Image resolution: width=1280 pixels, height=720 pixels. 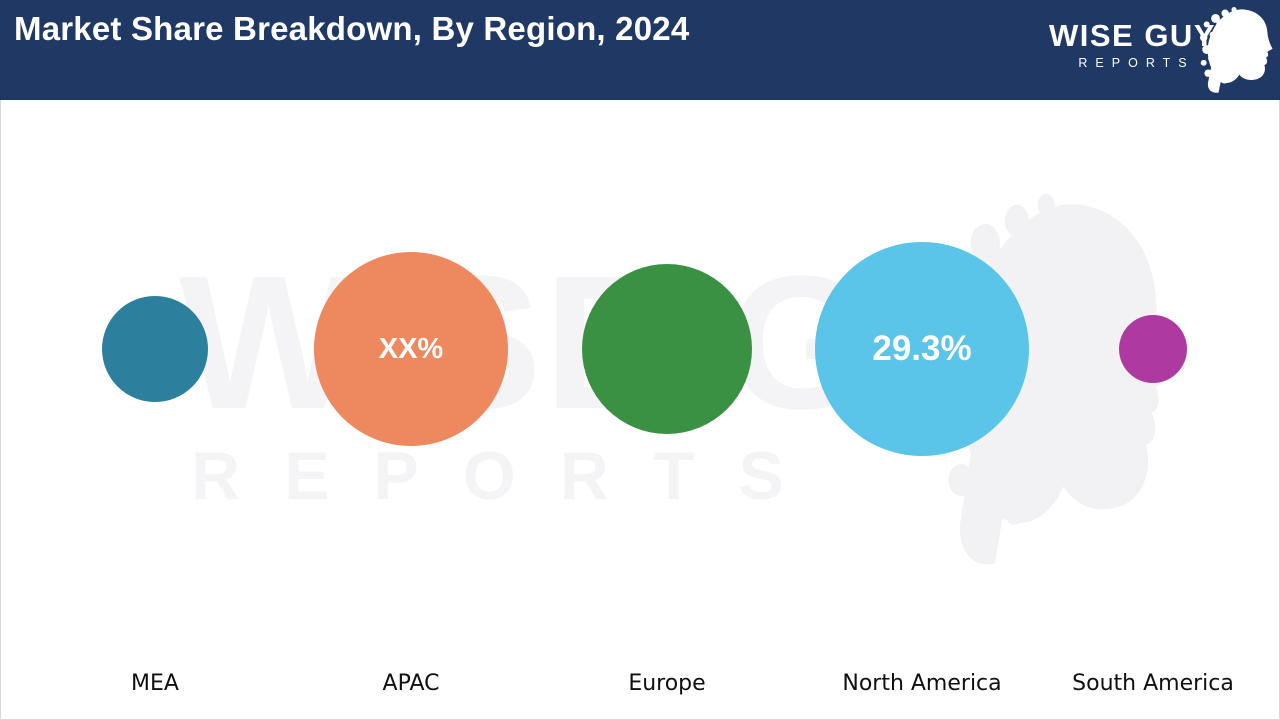 I want to click on bubble-apac: XX%, so click(x=411, y=349).